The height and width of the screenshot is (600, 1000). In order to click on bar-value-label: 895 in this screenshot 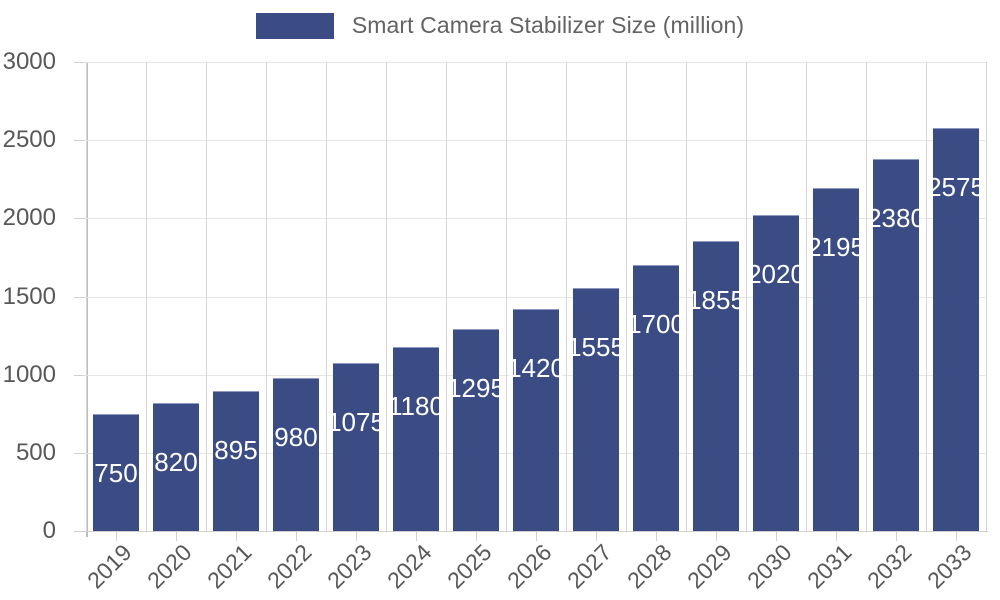, I will do `click(236, 450)`.